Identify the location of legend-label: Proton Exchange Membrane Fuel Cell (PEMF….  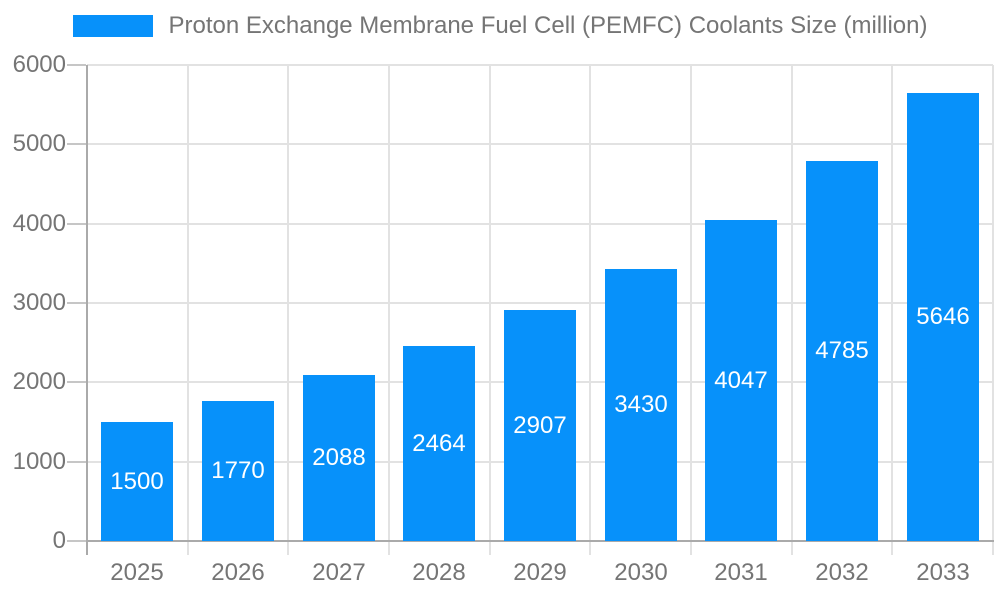
(548, 25).